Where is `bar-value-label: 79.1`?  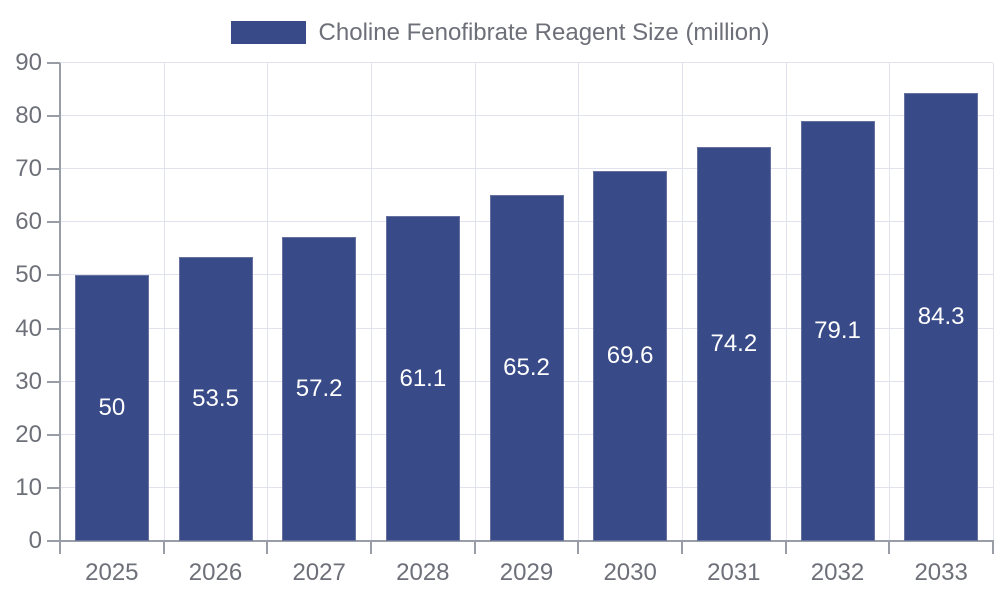 bar-value-label: 79.1 is located at coordinates (837, 330).